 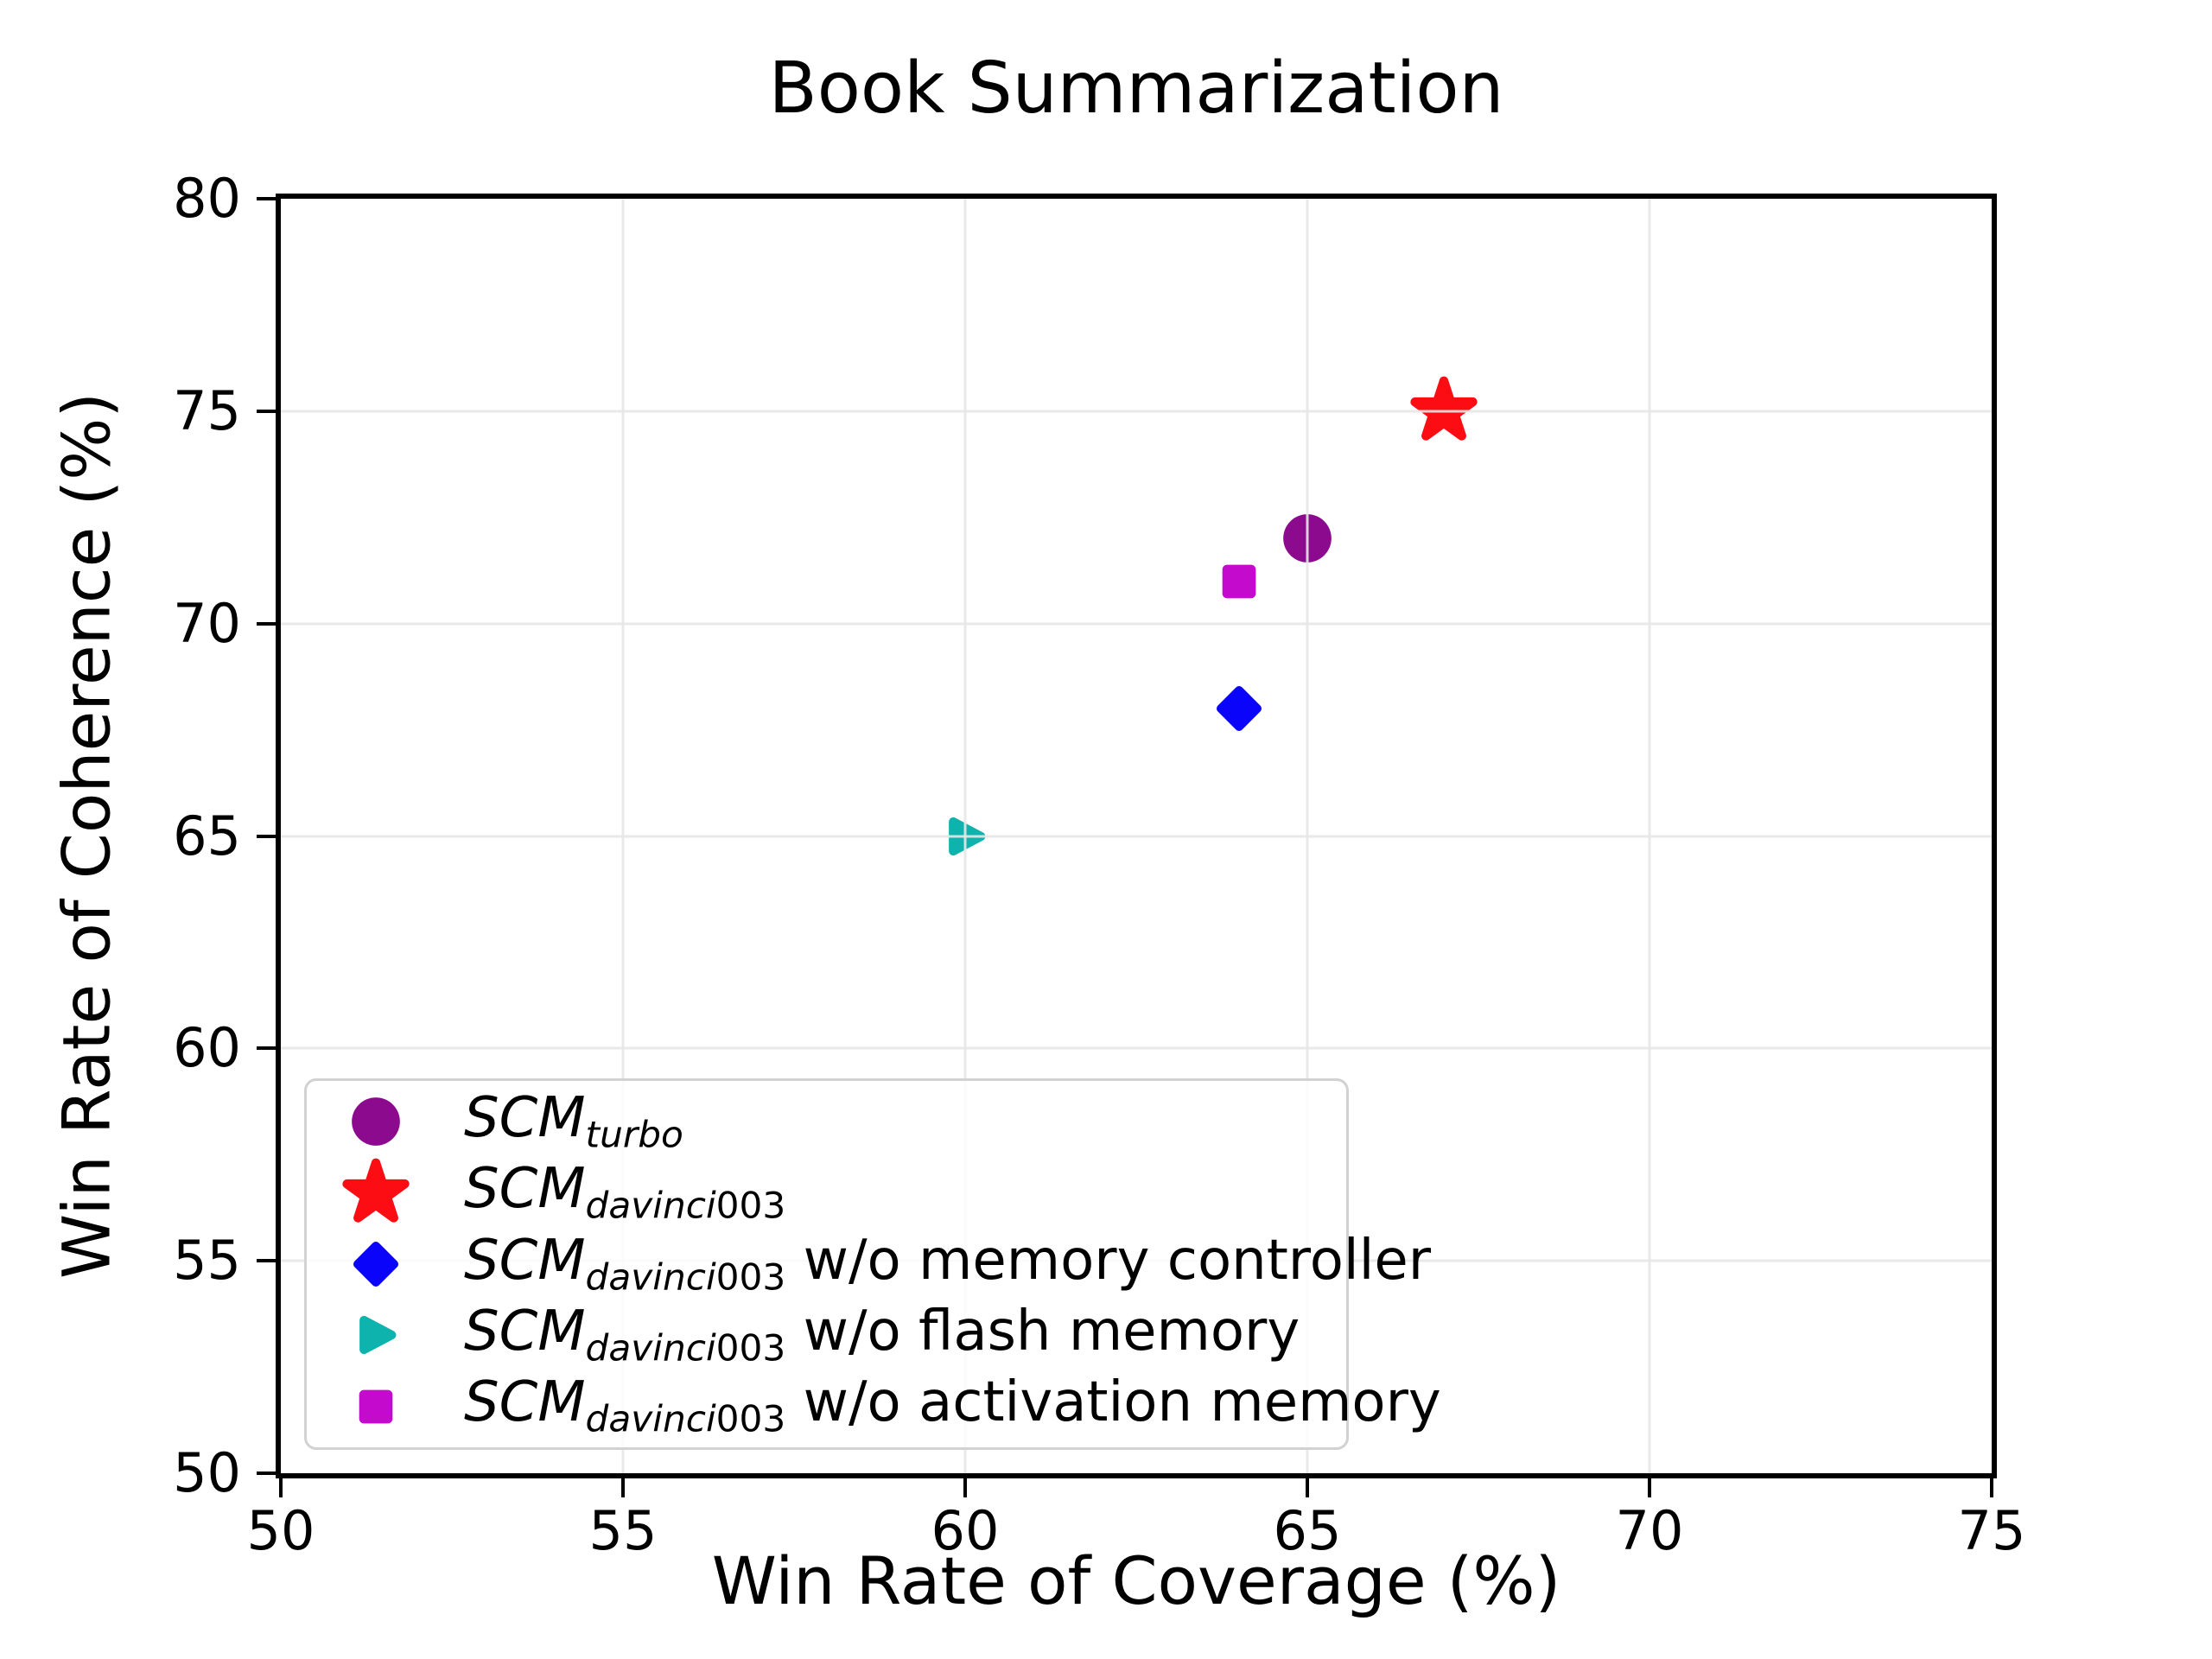 I want to click on chart-title: Book Summarization, so click(x=1136, y=89).